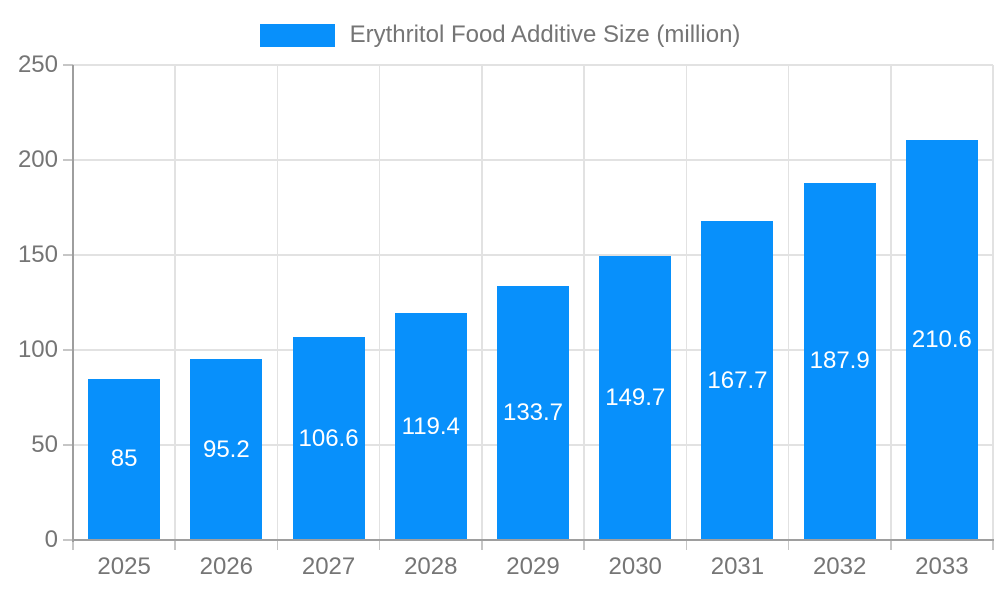  Describe the element at coordinates (226, 566) in the screenshot. I see `x-axis-label-2026: 2026` at that location.